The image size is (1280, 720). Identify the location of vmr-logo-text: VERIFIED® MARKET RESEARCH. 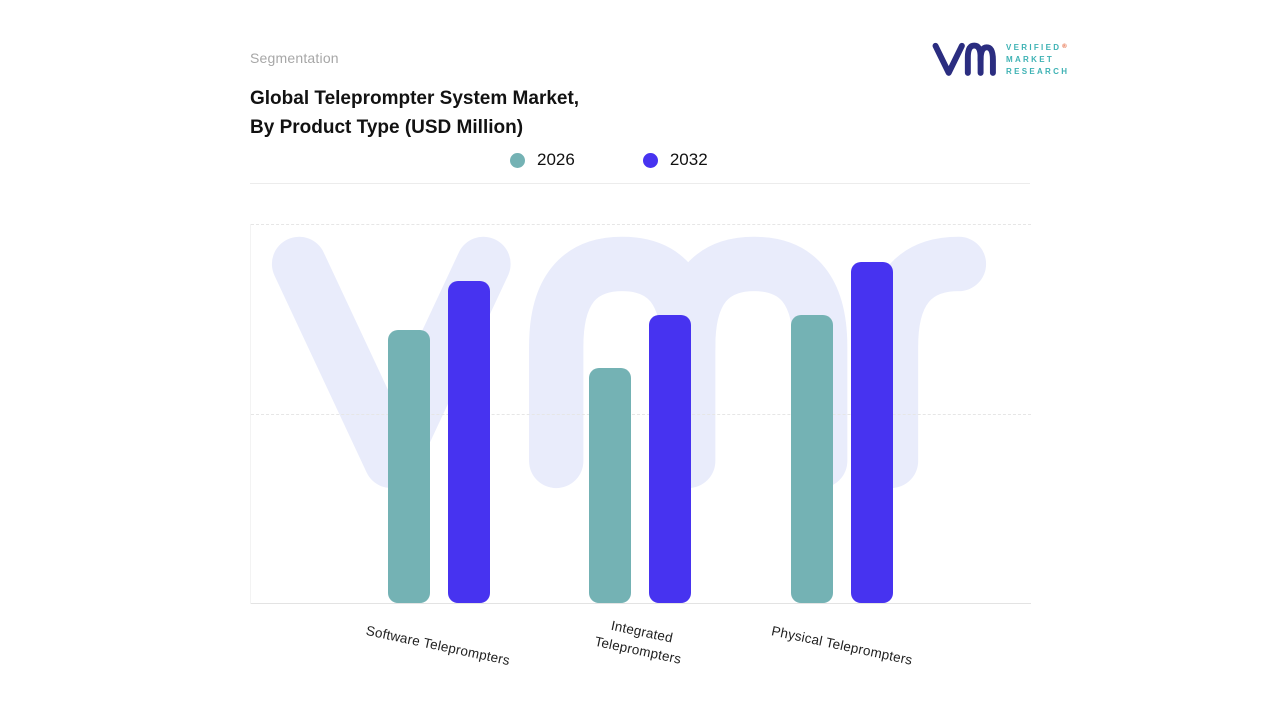
(1037, 59).